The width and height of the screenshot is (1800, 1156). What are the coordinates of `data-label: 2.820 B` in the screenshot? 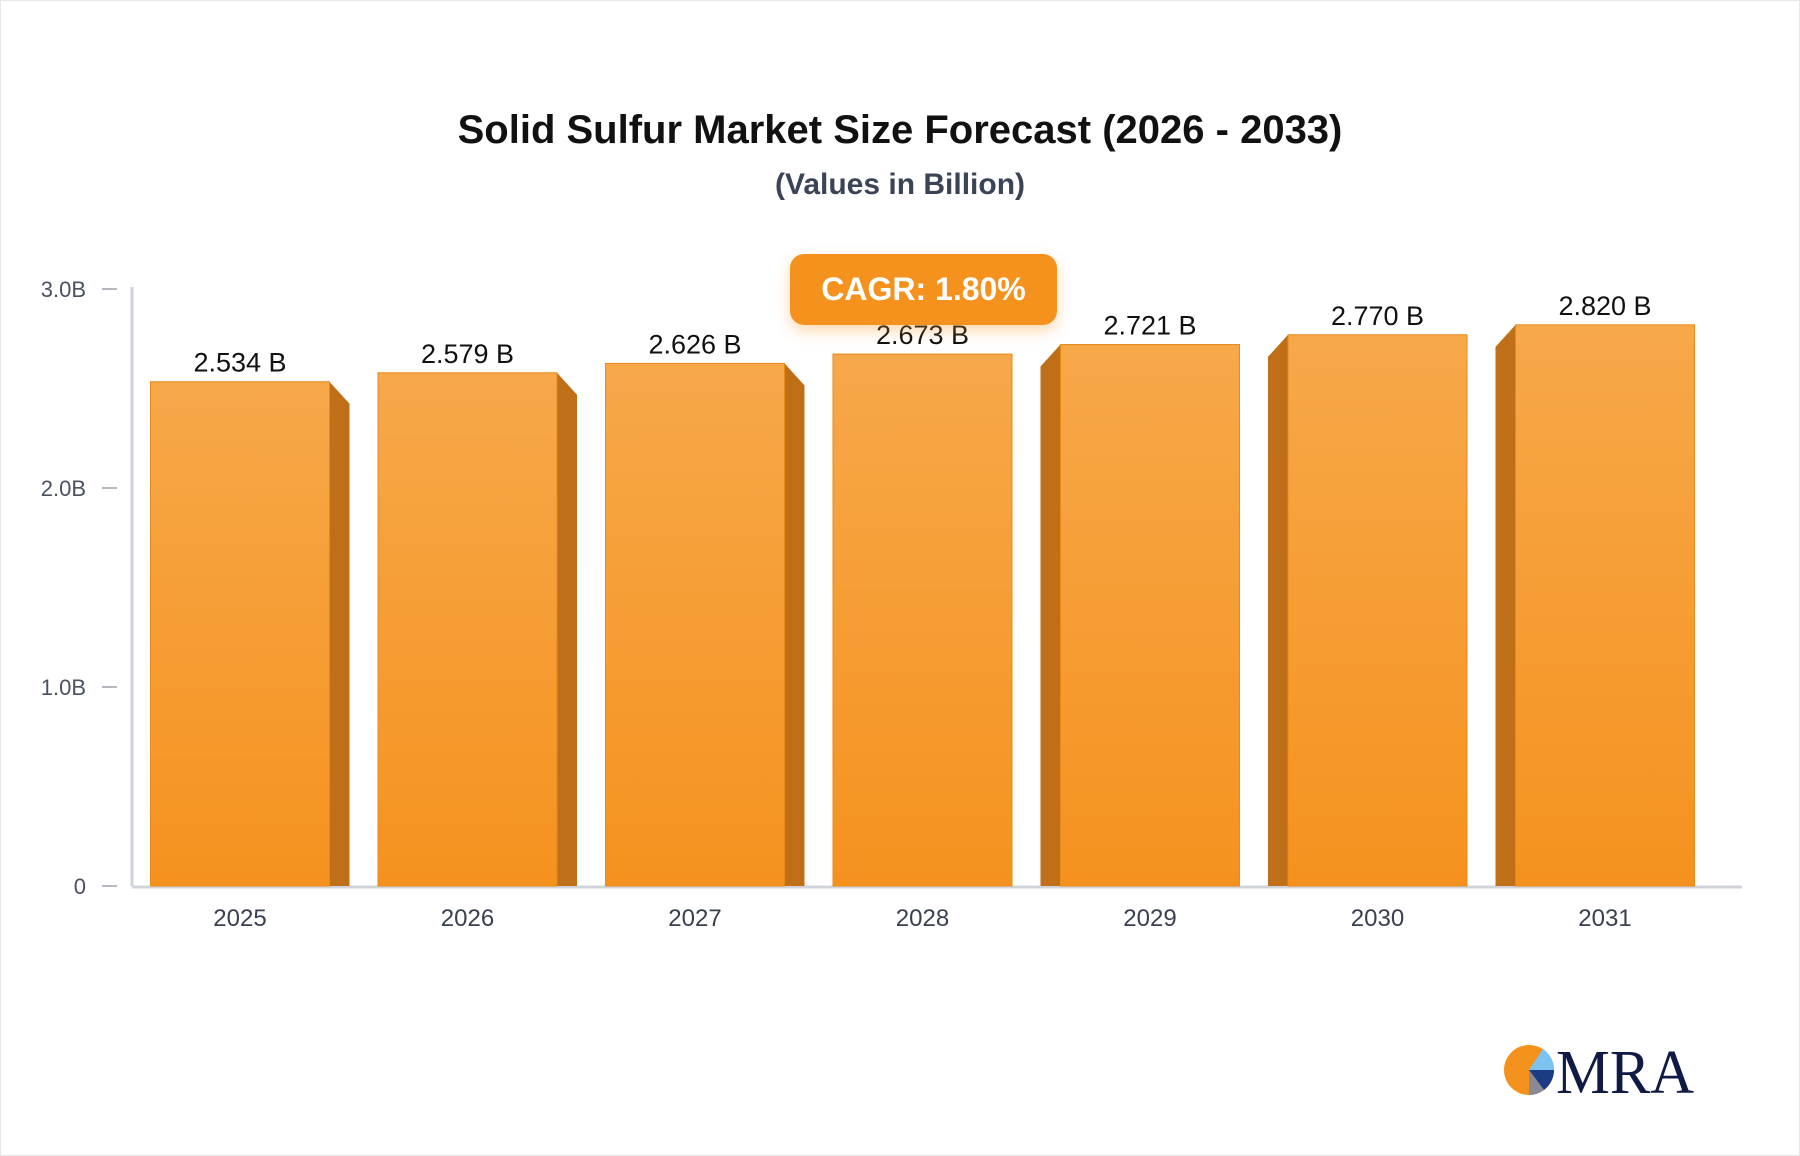 It's located at (1604, 306).